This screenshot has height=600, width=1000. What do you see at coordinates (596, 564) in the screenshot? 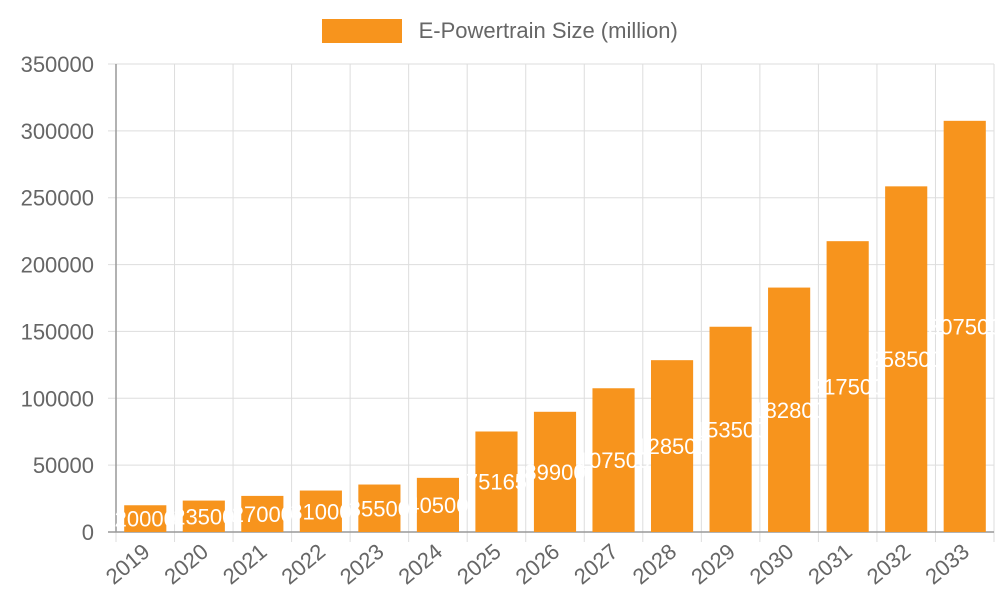
I see `x-tick-label: 2027` at bounding box center [596, 564].